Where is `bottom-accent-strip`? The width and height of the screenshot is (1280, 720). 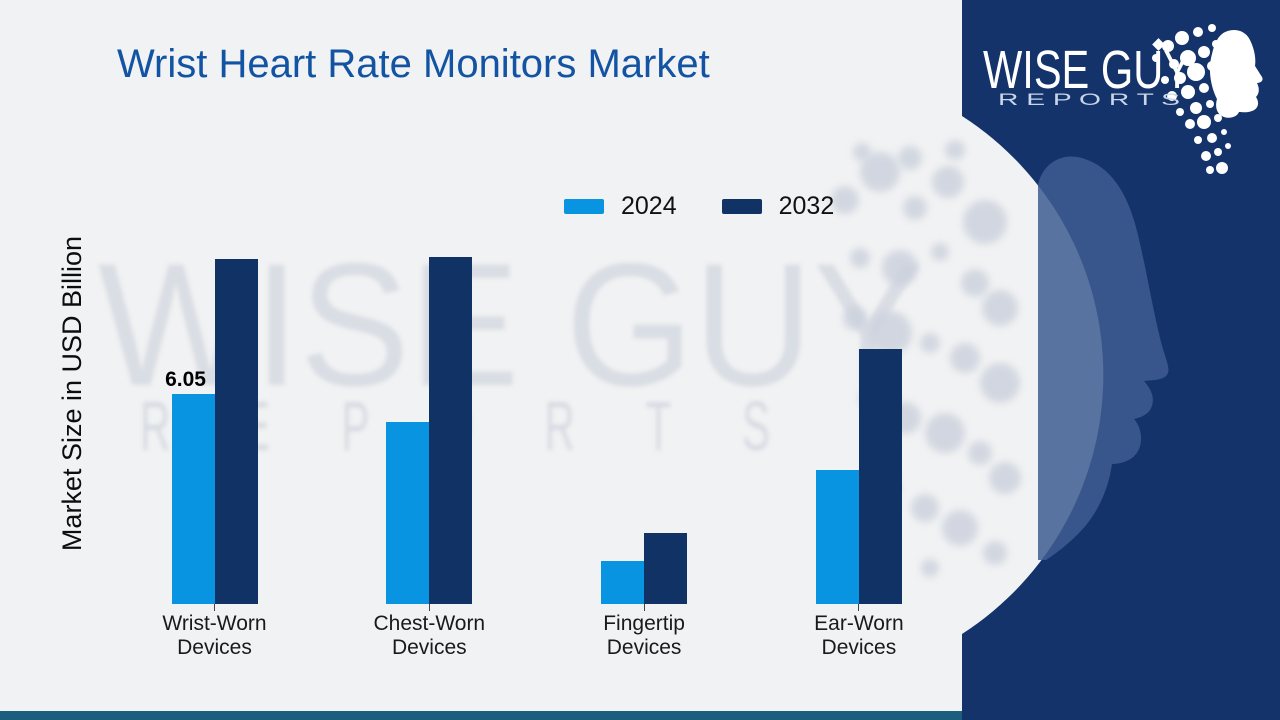 bottom-accent-strip is located at coordinates (640, 715).